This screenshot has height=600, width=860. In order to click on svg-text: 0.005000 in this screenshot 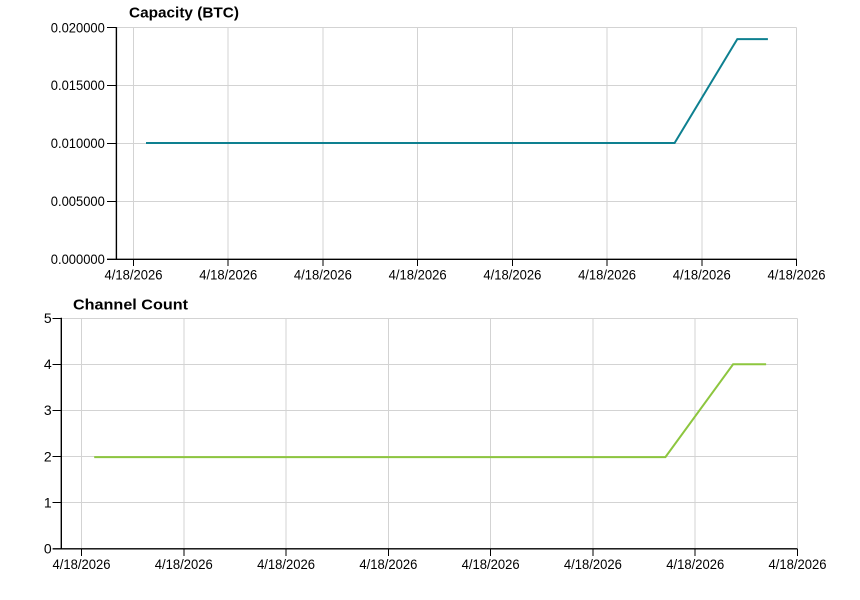, I will do `click(78, 201)`.